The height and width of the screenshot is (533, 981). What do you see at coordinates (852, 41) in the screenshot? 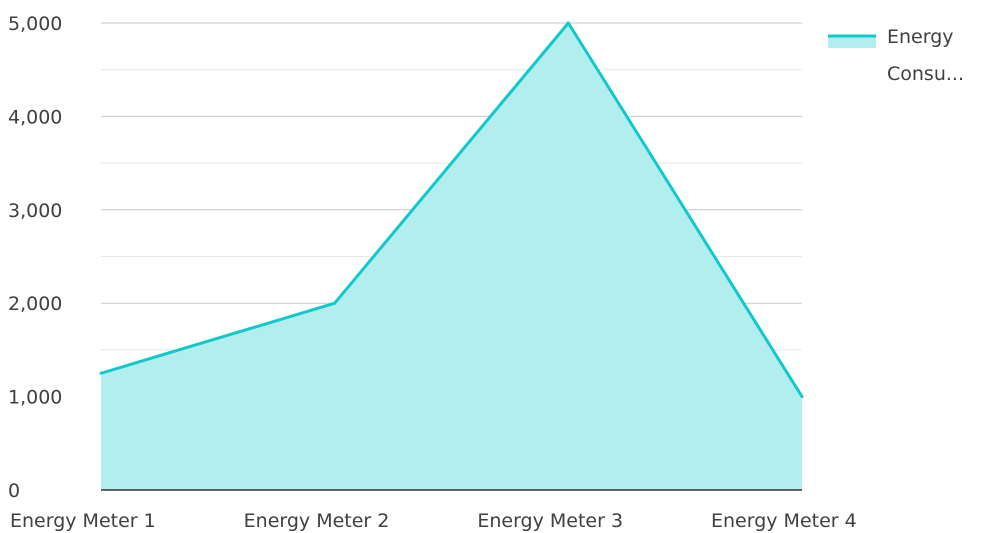
I see `legend-swatch` at bounding box center [852, 41].